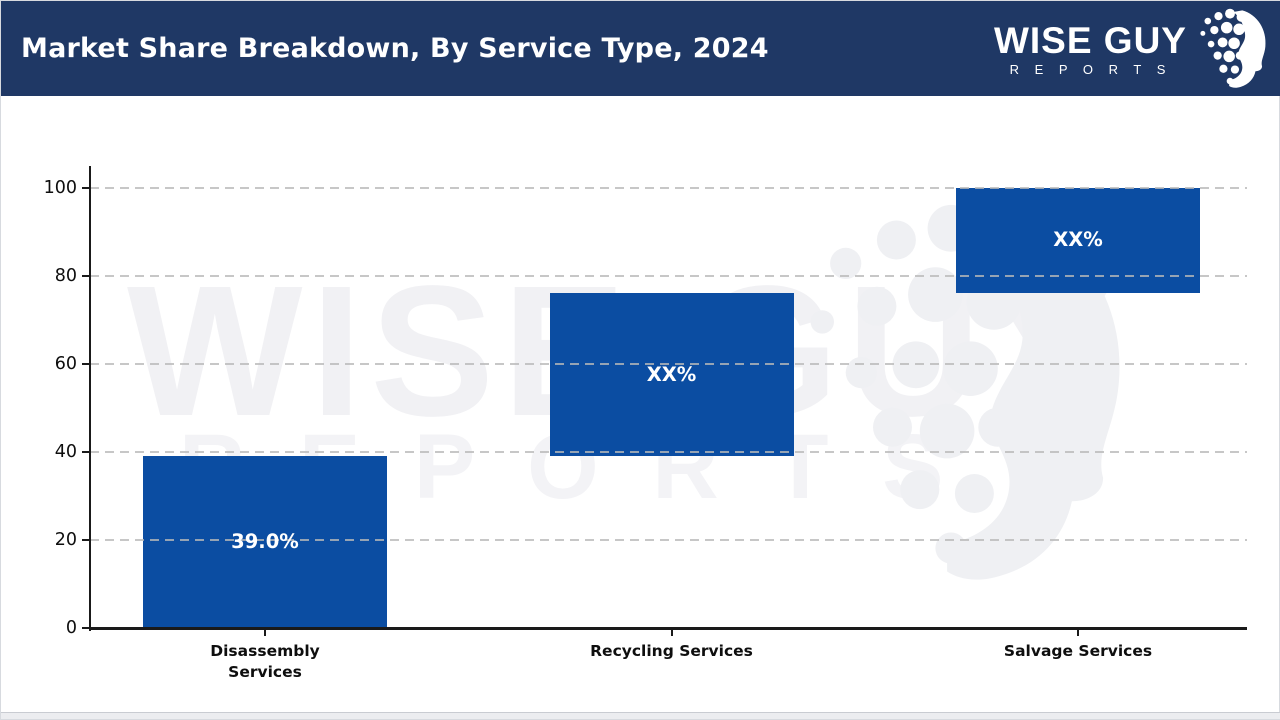 Image resolution: width=1280 pixels, height=720 pixels. I want to click on y-tick-label: 20, so click(65, 539).